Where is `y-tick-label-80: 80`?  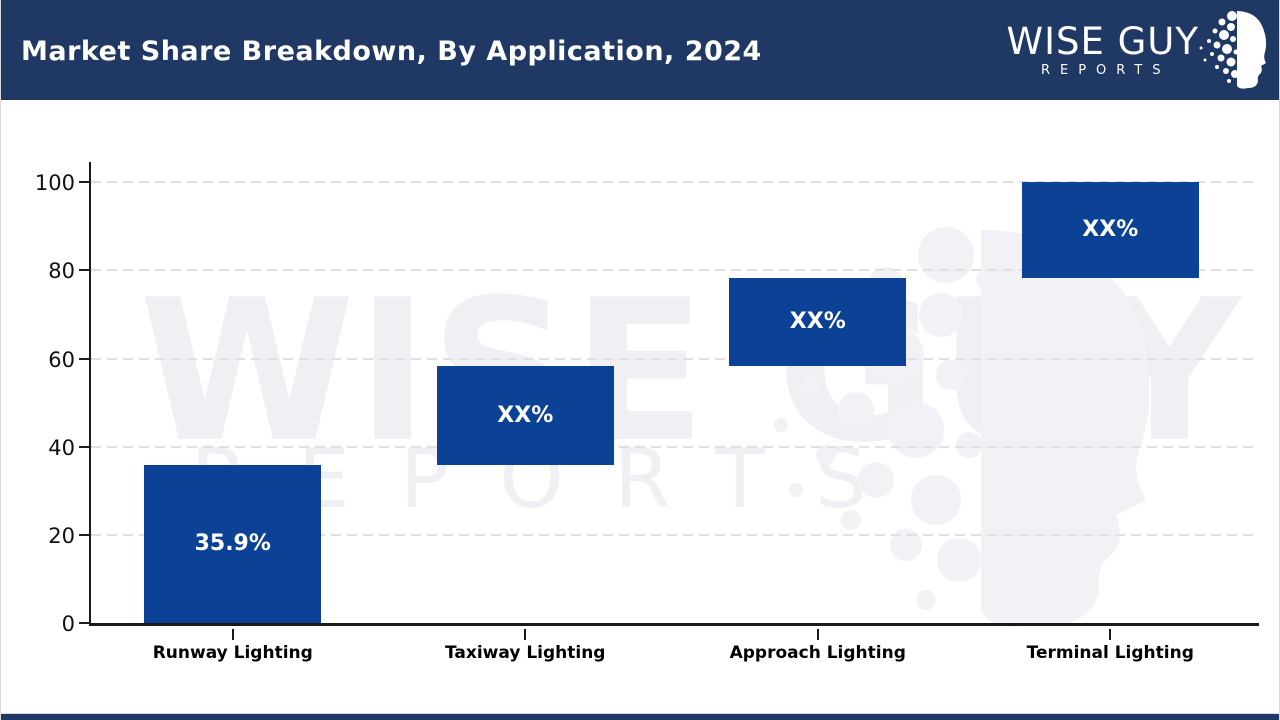
y-tick-label-80: 80 is located at coordinates (61, 271).